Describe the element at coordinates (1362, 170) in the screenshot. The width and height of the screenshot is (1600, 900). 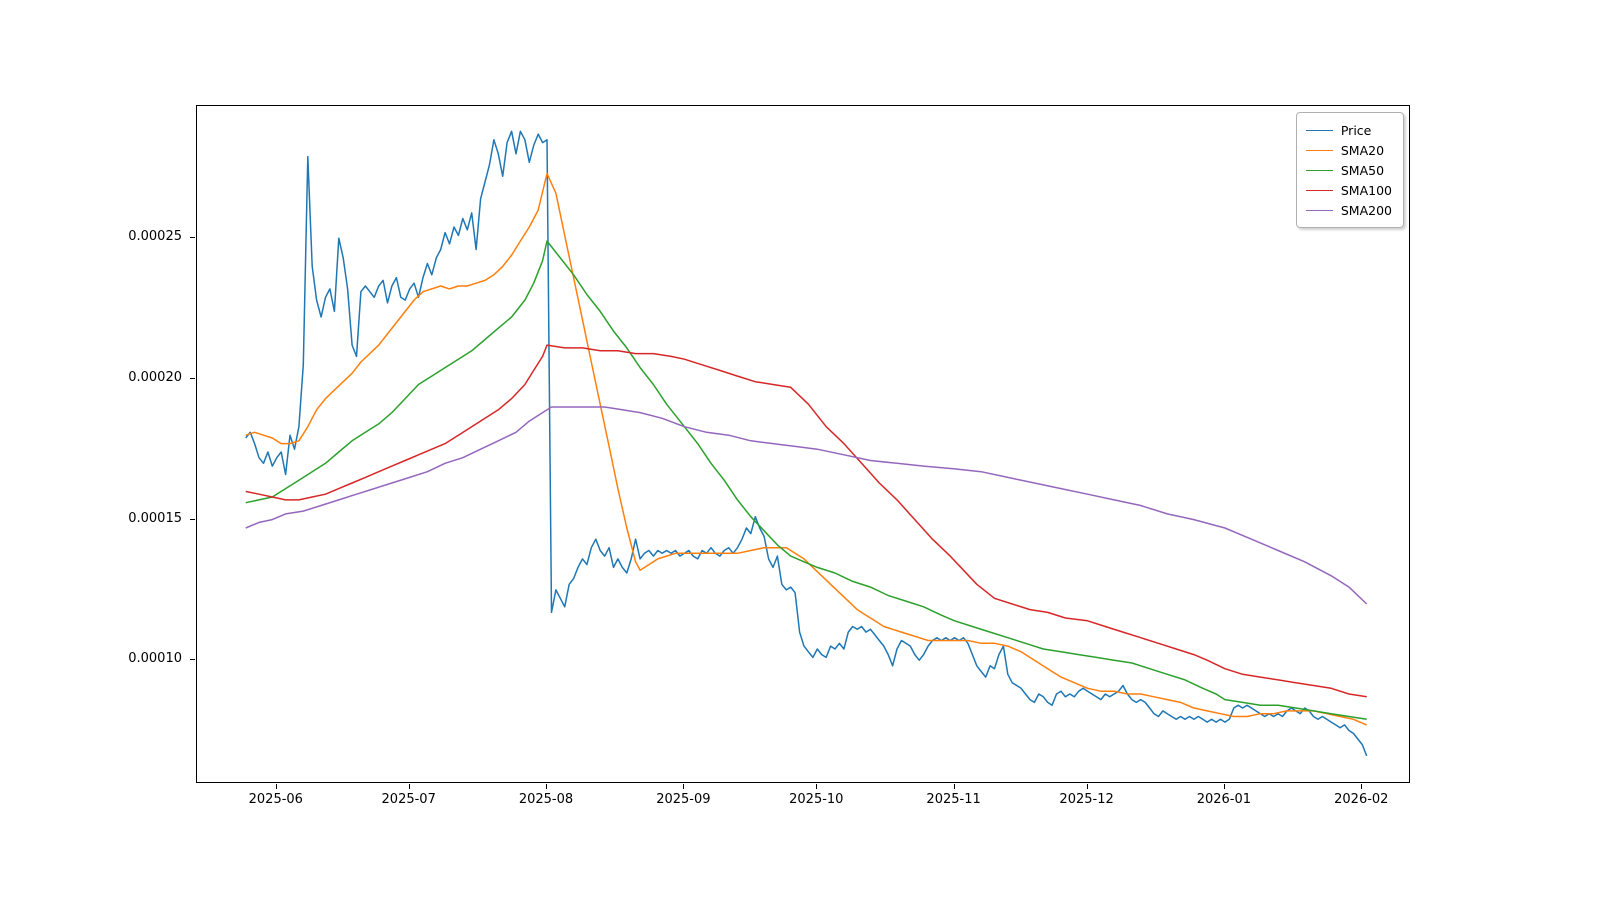
I see `legend-label-sma50: SMA50` at that location.